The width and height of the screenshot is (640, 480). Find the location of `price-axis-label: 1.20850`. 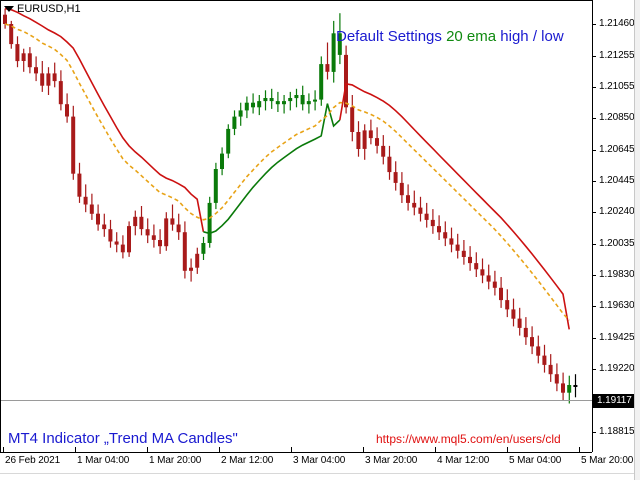

price-axis-label: 1.20850 is located at coordinates (617, 117).